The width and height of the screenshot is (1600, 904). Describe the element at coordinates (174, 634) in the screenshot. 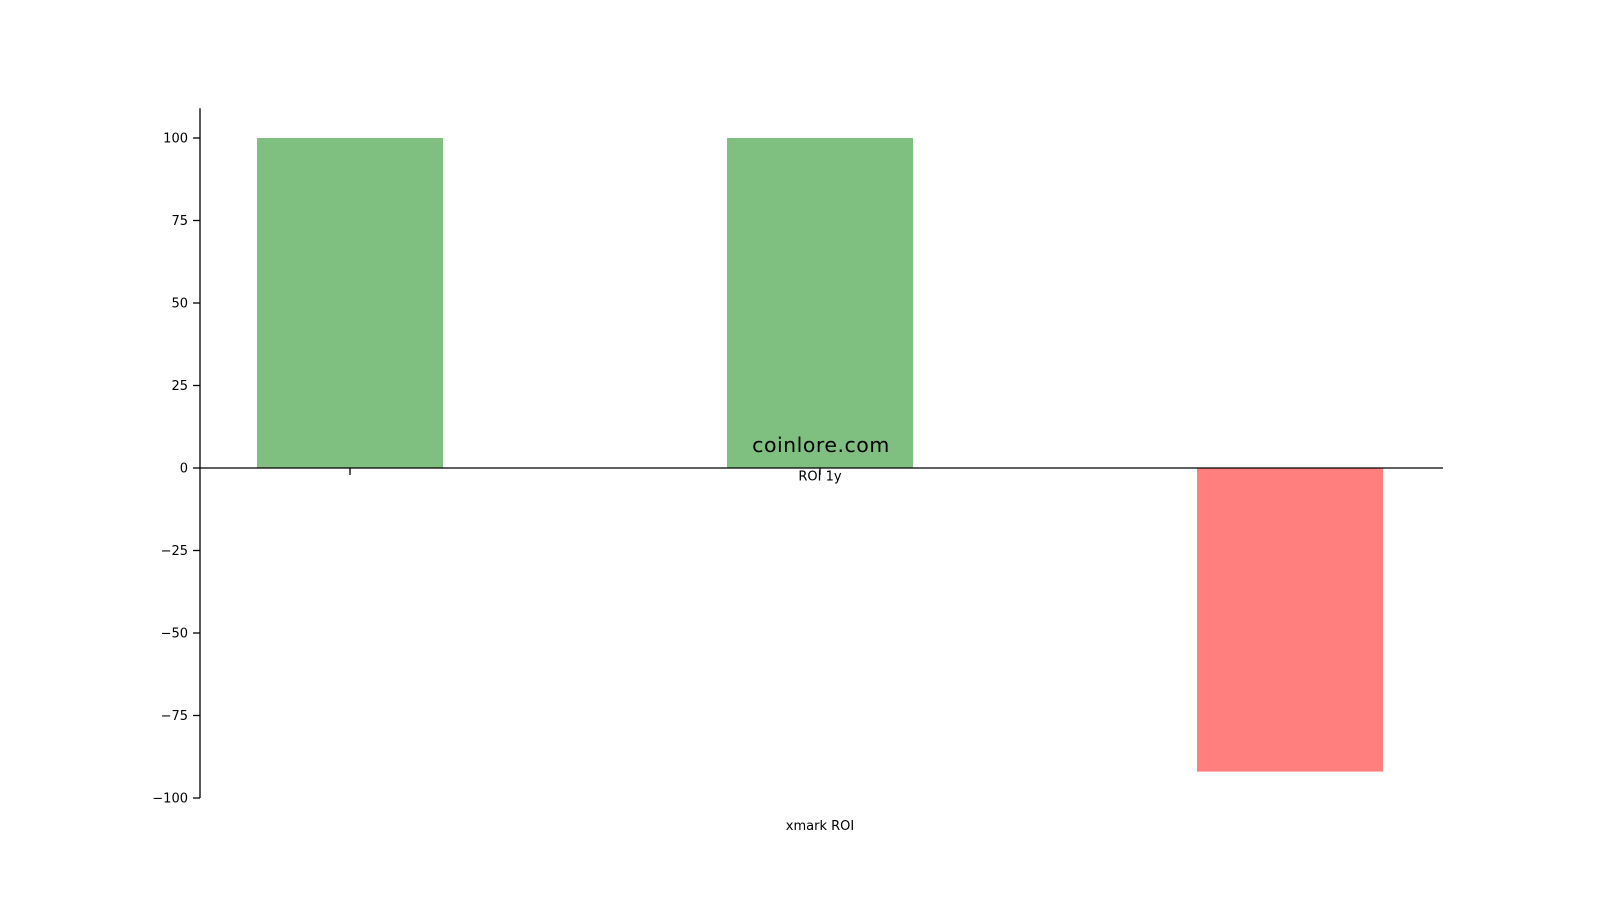

I see `y-tick-label: −50` at that location.